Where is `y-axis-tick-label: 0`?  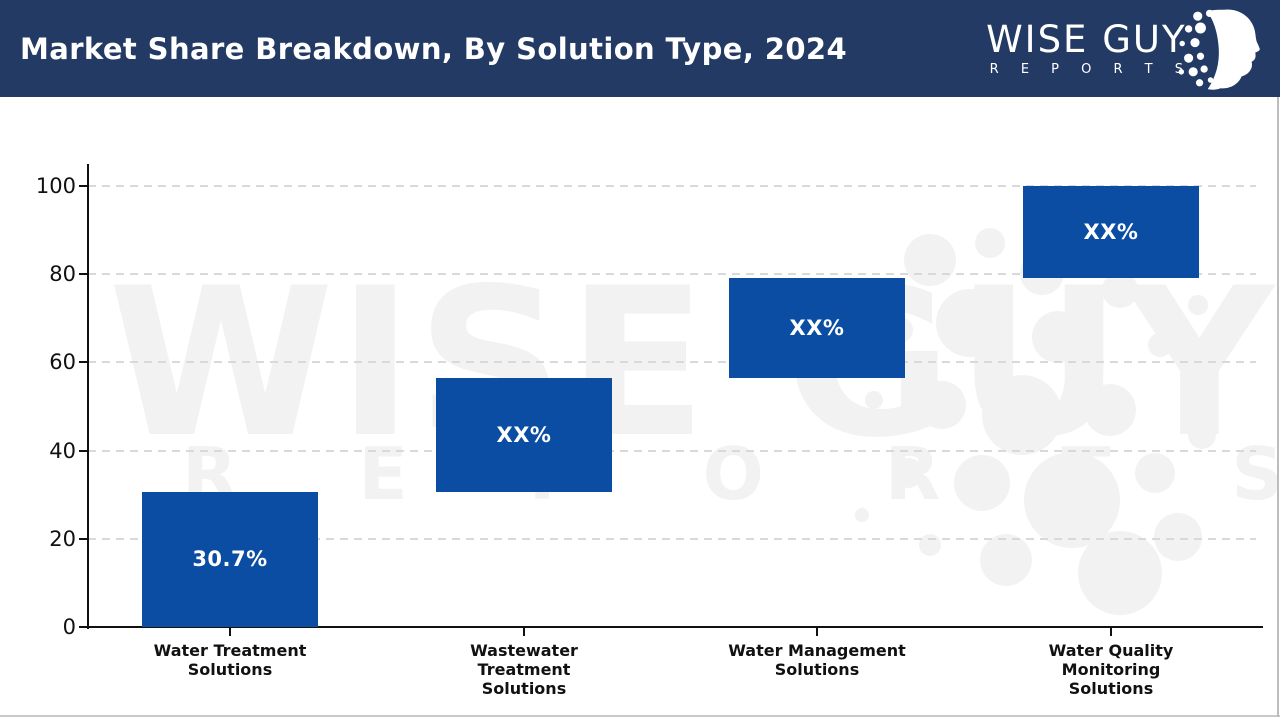 y-axis-tick-label: 0 is located at coordinates (69, 627).